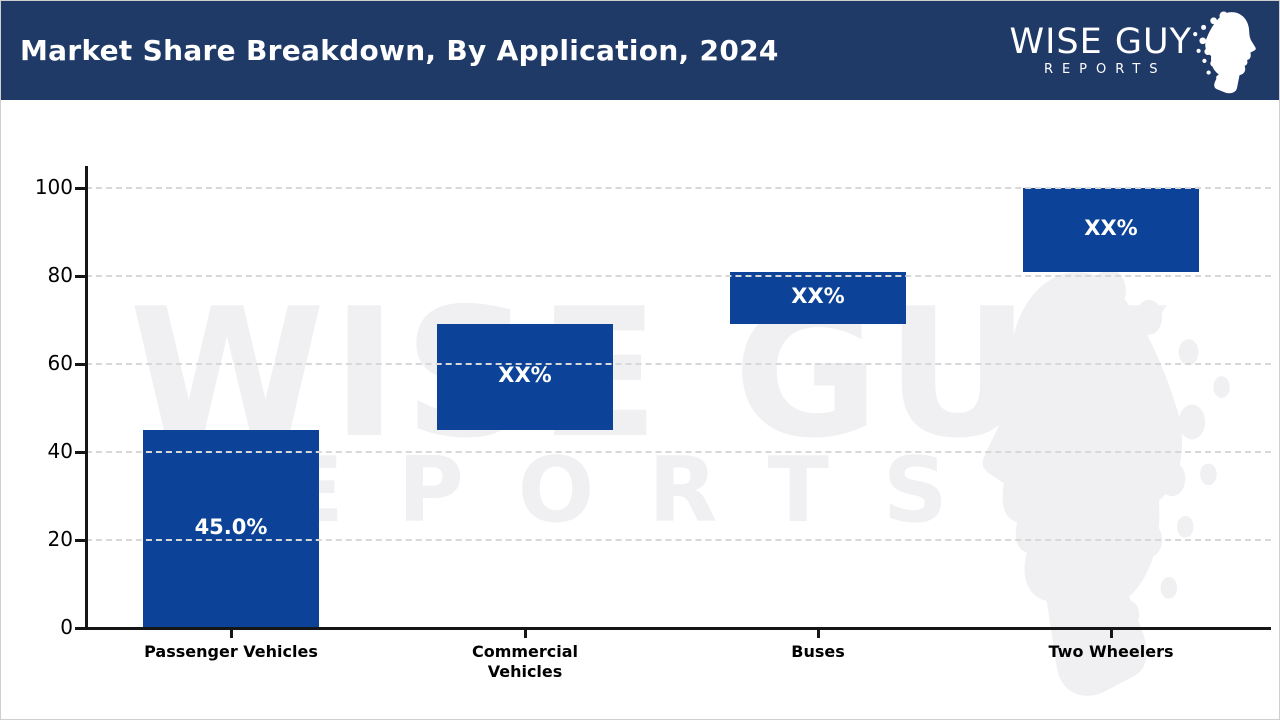 Image resolution: width=1280 pixels, height=720 pixels. I want to click on x-category-label: Buses, so click(818, 652).